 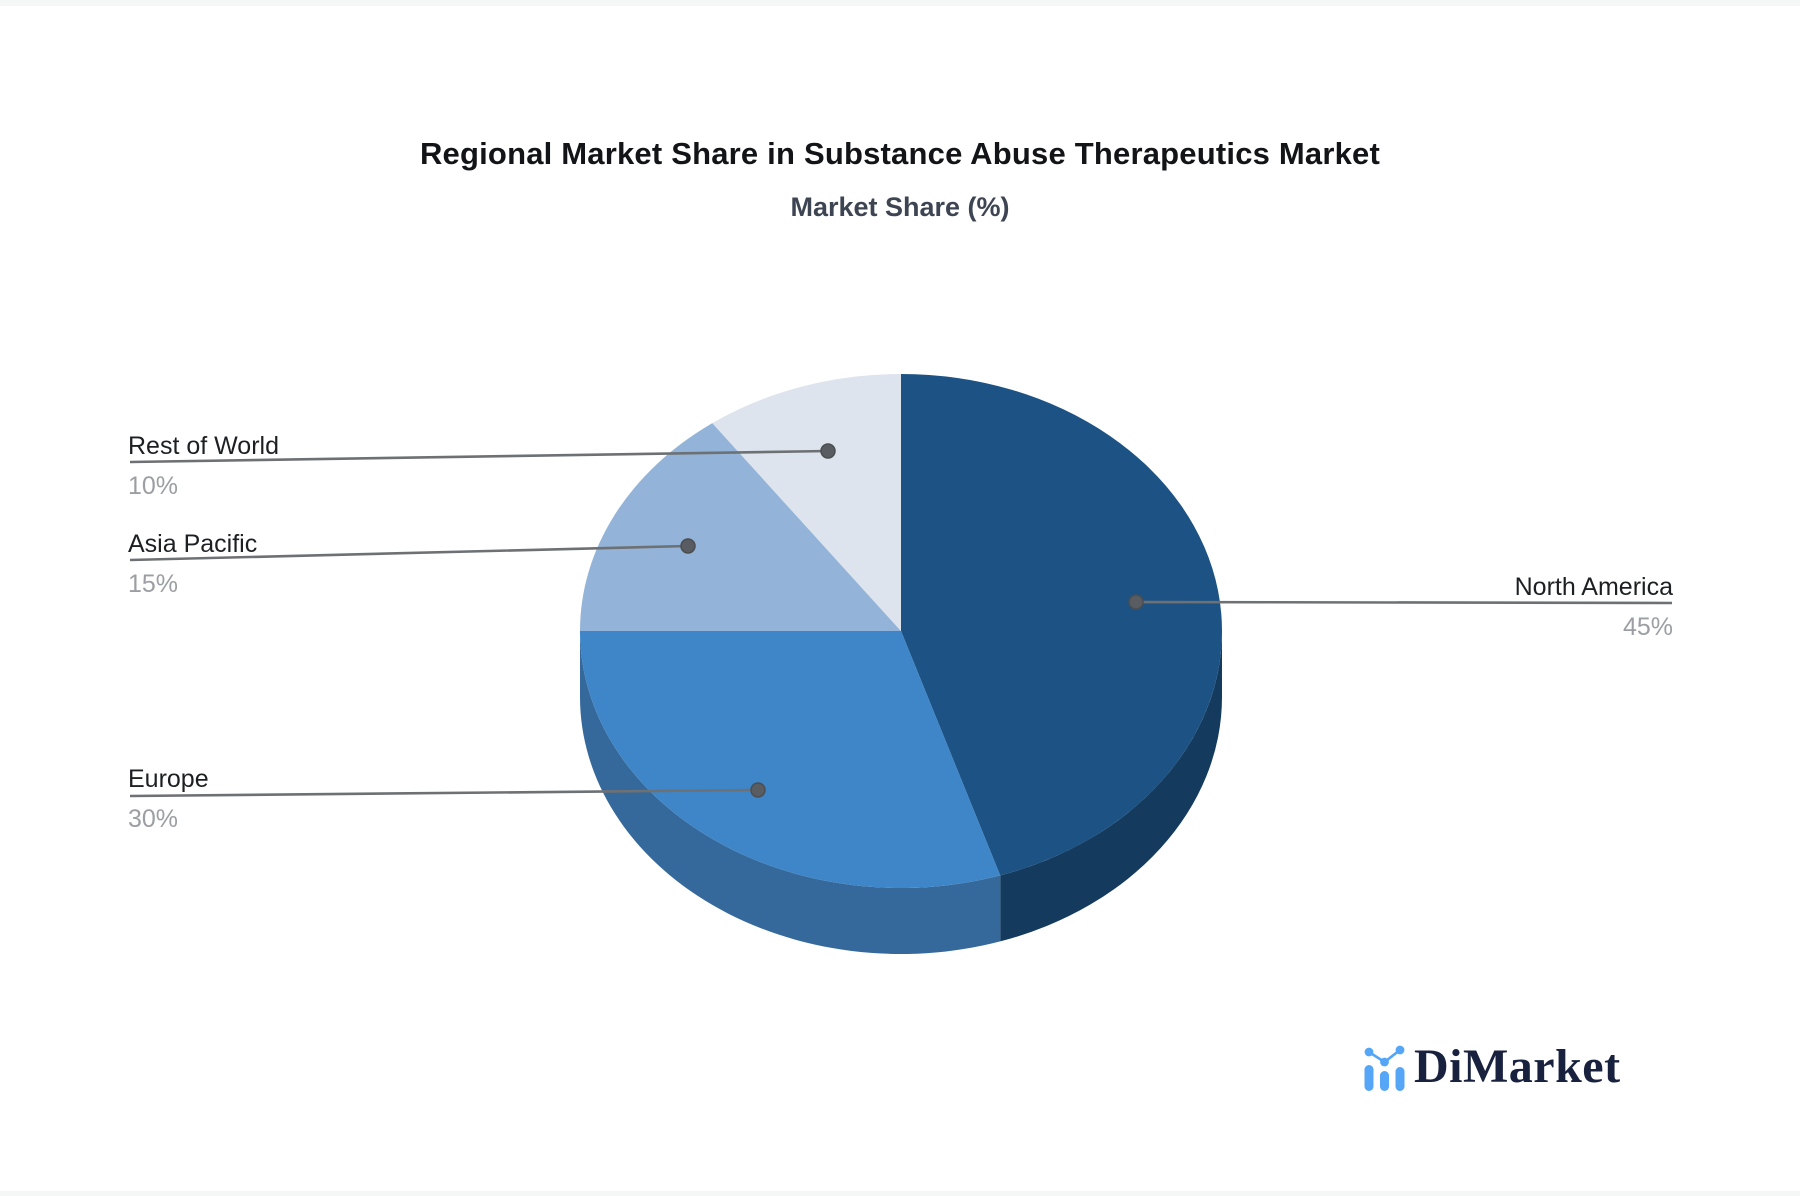 I want to click on page-top-edge, so click(x=900, y=3).